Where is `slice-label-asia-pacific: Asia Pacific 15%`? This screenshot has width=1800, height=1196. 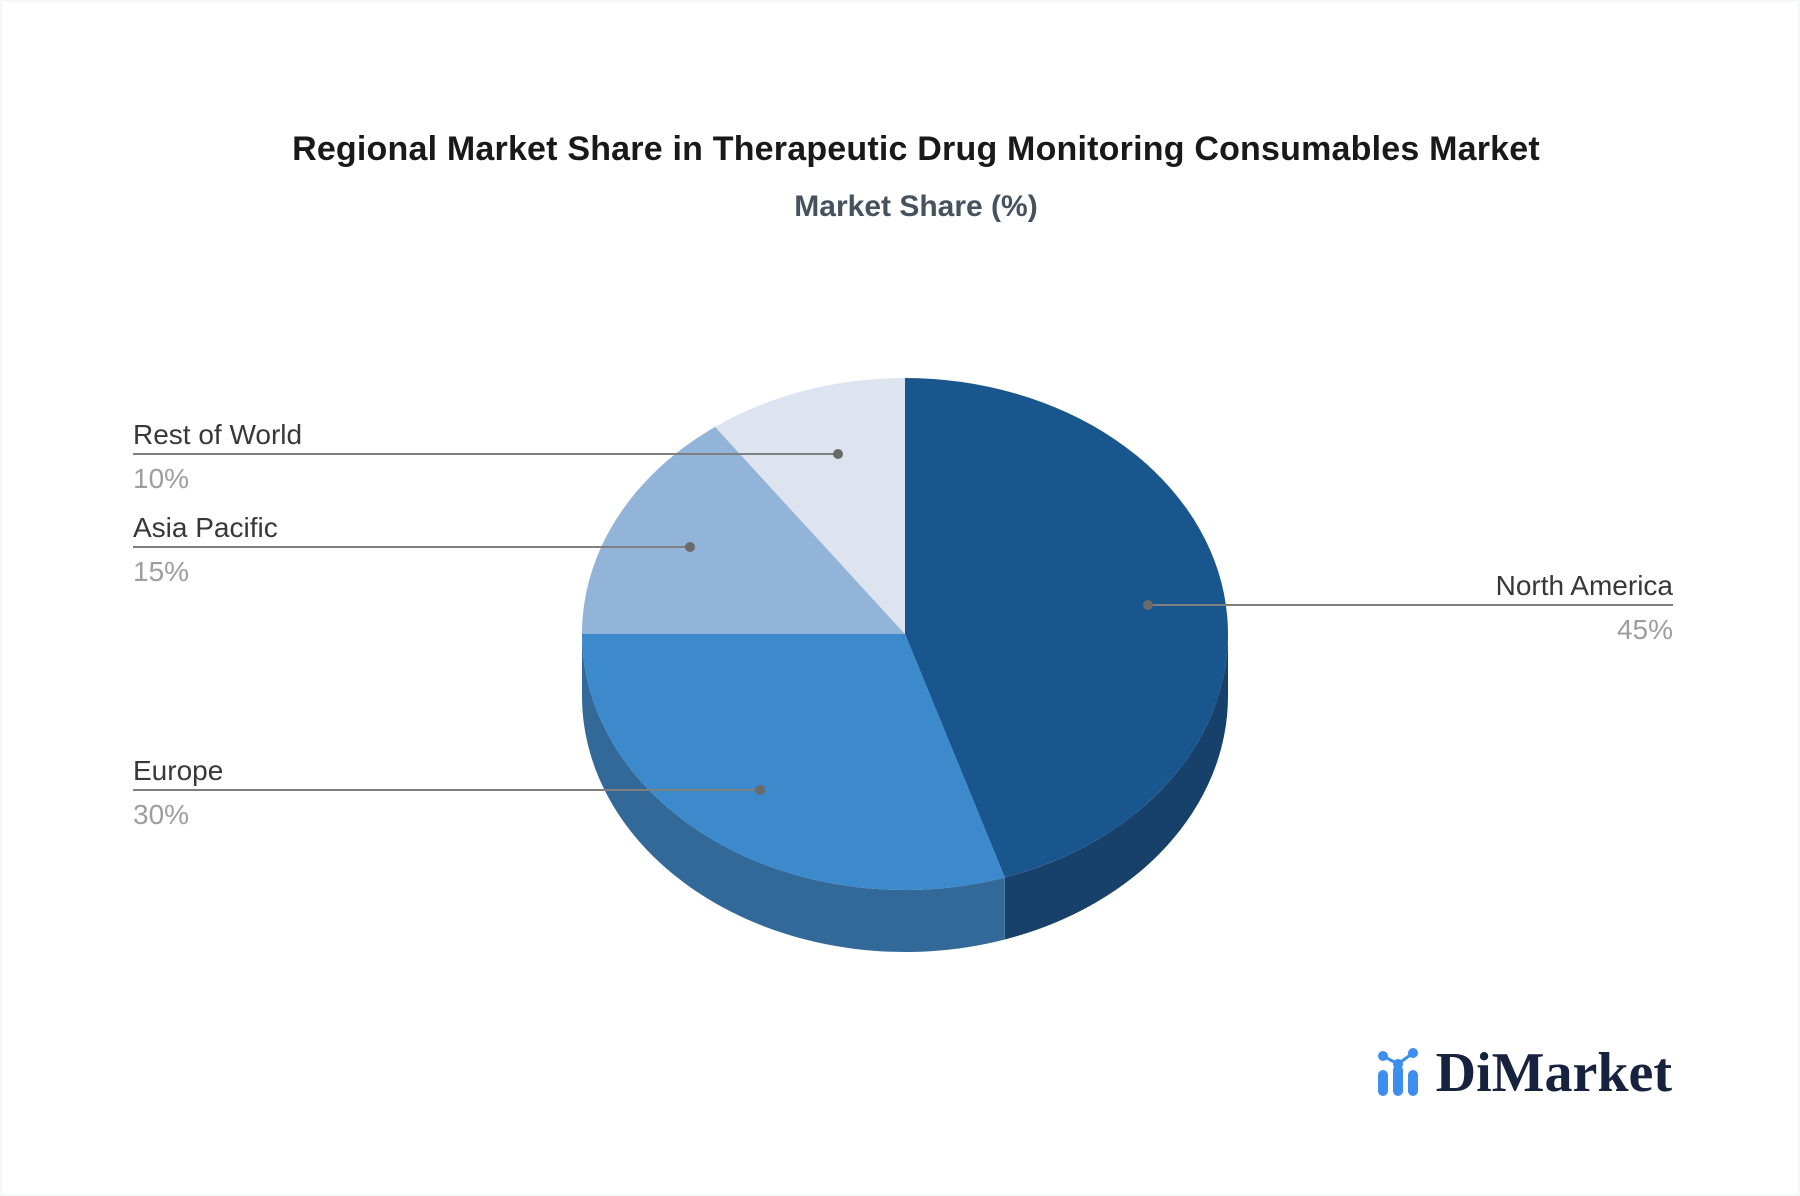
slice-label-asia-pacific: Asia Pacific 15% is located at coordinates (205, 549).